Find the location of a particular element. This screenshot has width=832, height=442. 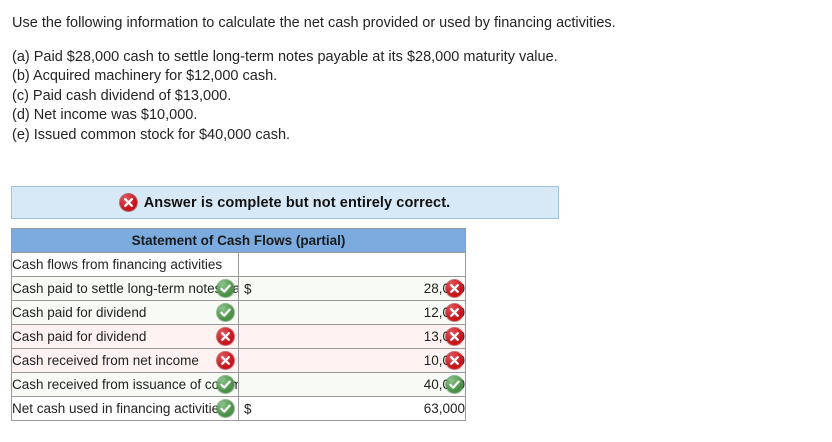

row-label-cell: Cash received from net income is located at coordinates (125, 360).